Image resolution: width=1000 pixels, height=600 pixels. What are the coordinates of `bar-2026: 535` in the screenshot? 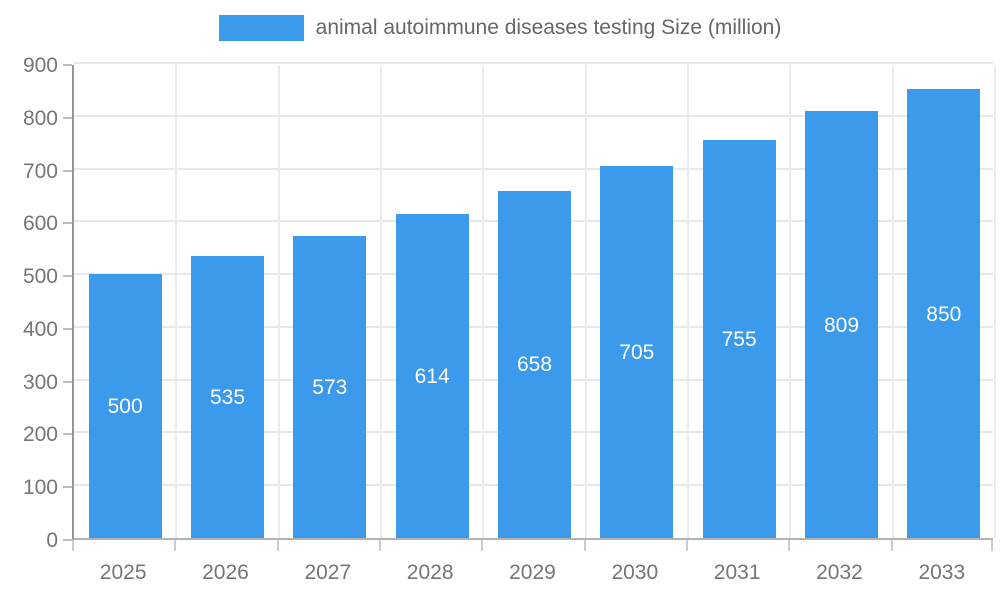 It's located at (227, 396).